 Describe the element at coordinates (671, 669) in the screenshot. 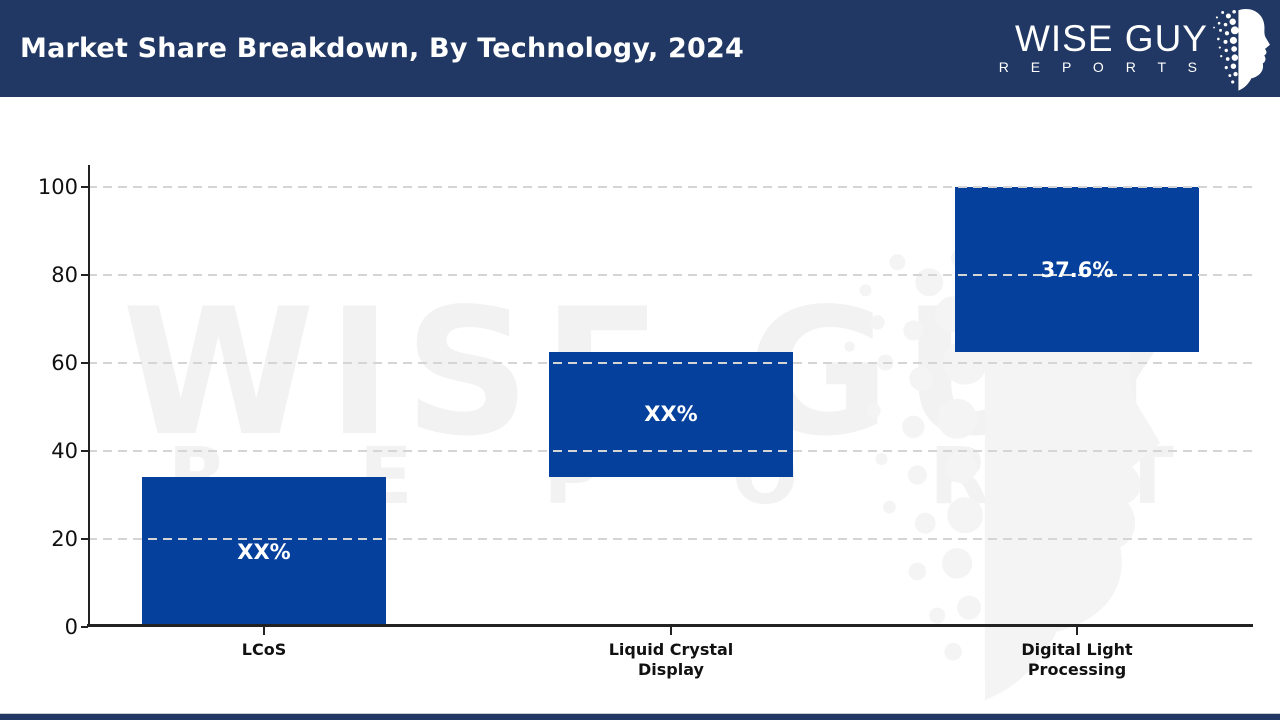

I see `x-category-label-line: Display` at that location.